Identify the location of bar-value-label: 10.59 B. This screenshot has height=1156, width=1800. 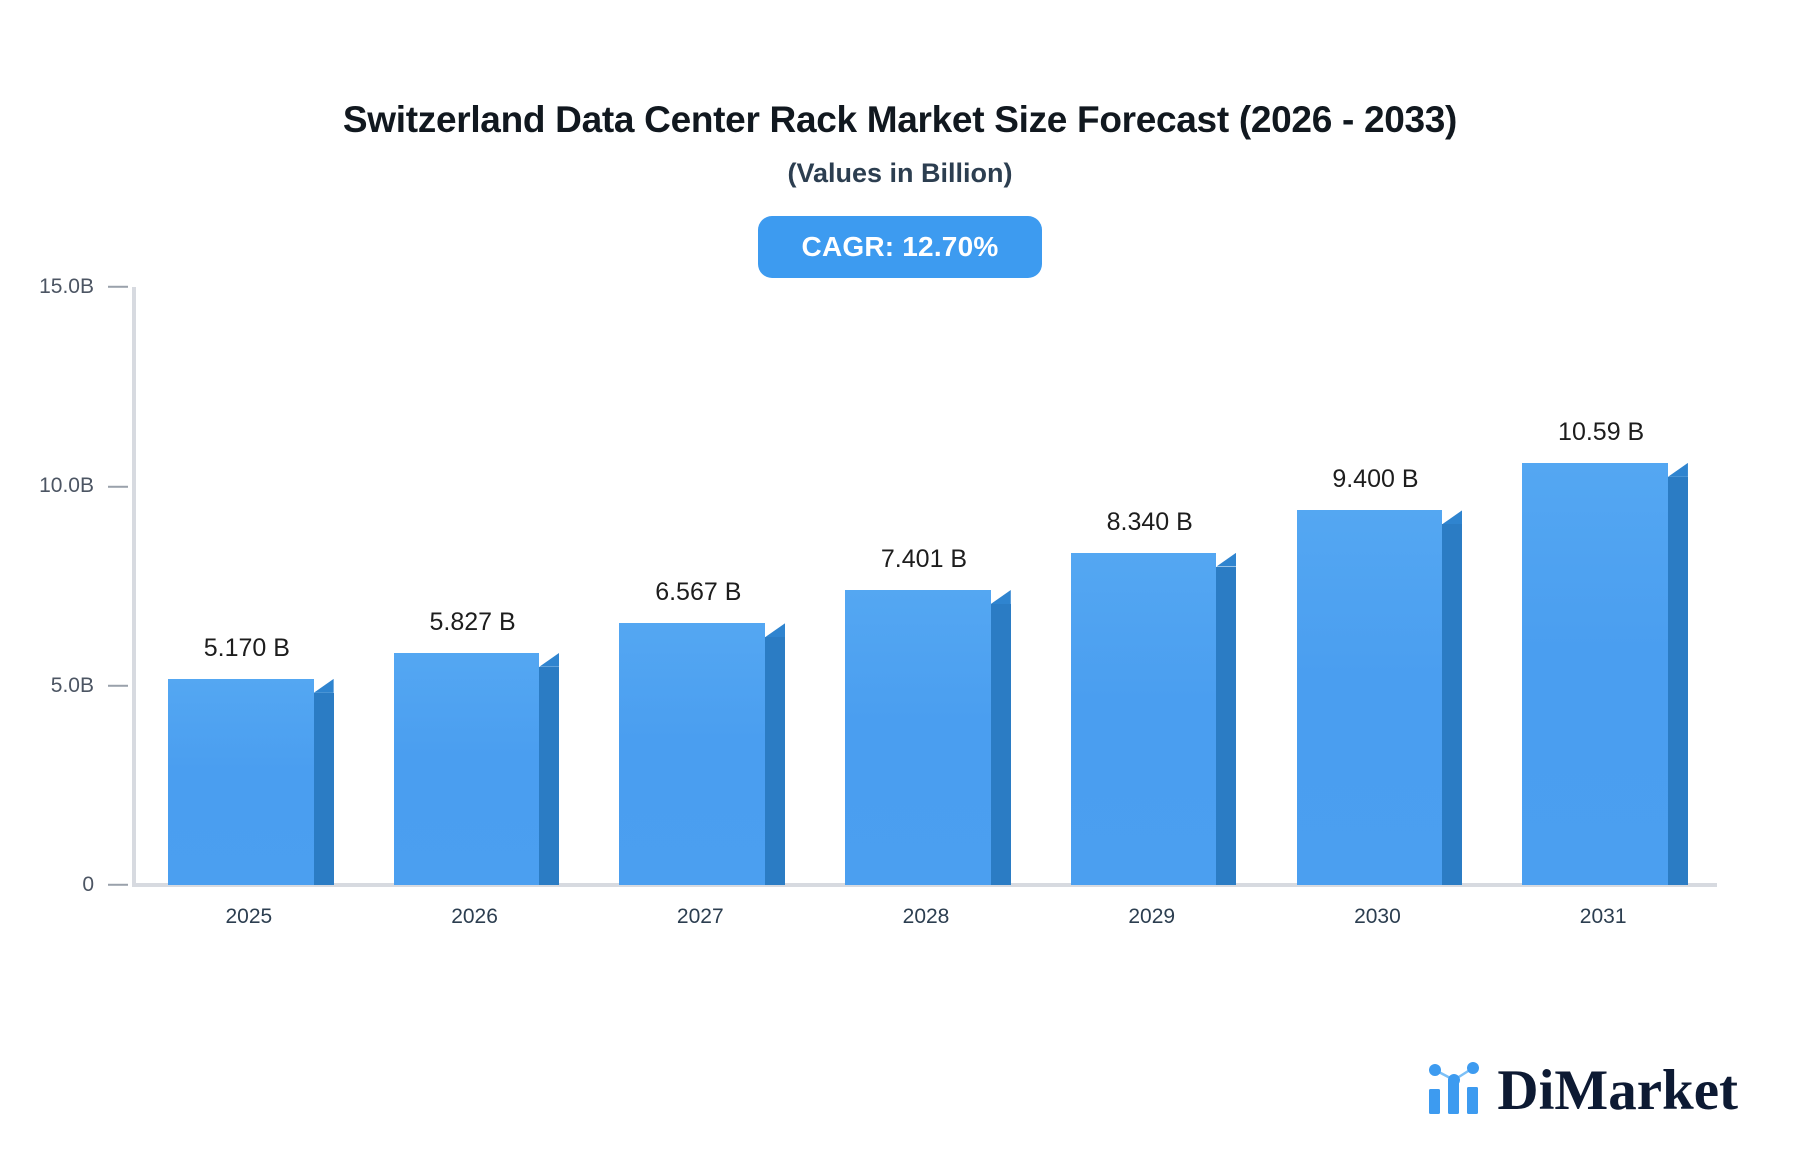
(1601, 431).